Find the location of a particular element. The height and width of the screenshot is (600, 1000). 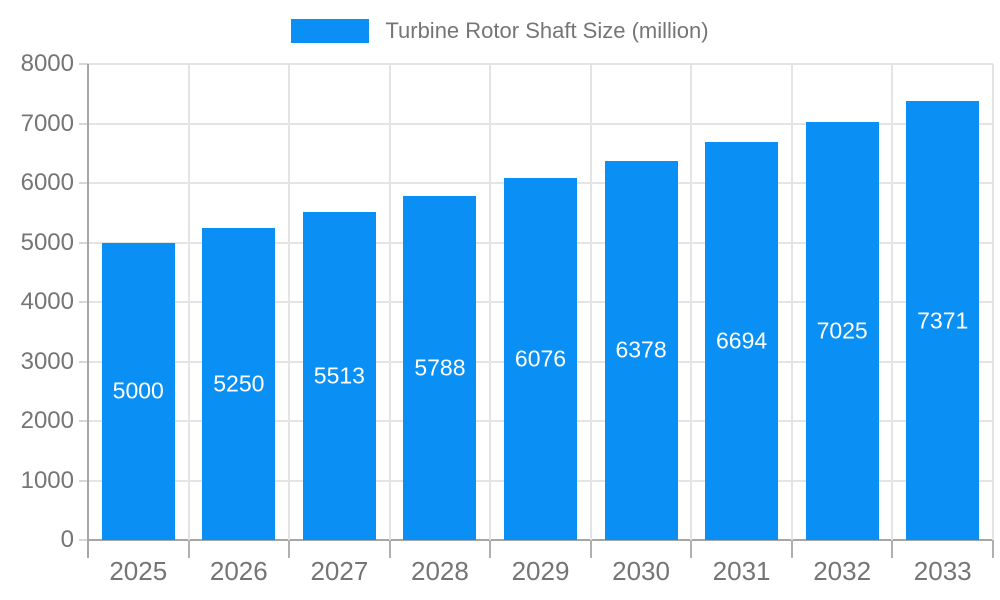

bar: 6694 is located at coordinates (742, 340).